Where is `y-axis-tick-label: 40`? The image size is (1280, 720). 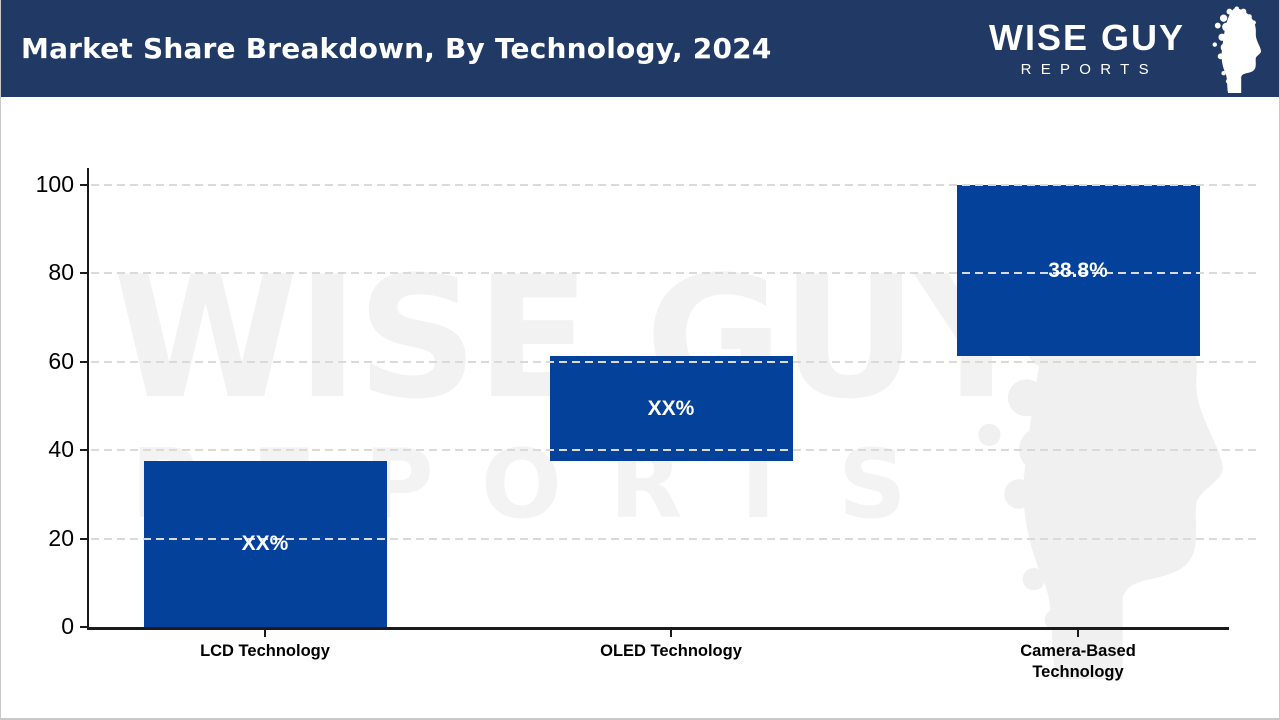
y-axis-tick-label: 40 is located at coordinates (61, 449).